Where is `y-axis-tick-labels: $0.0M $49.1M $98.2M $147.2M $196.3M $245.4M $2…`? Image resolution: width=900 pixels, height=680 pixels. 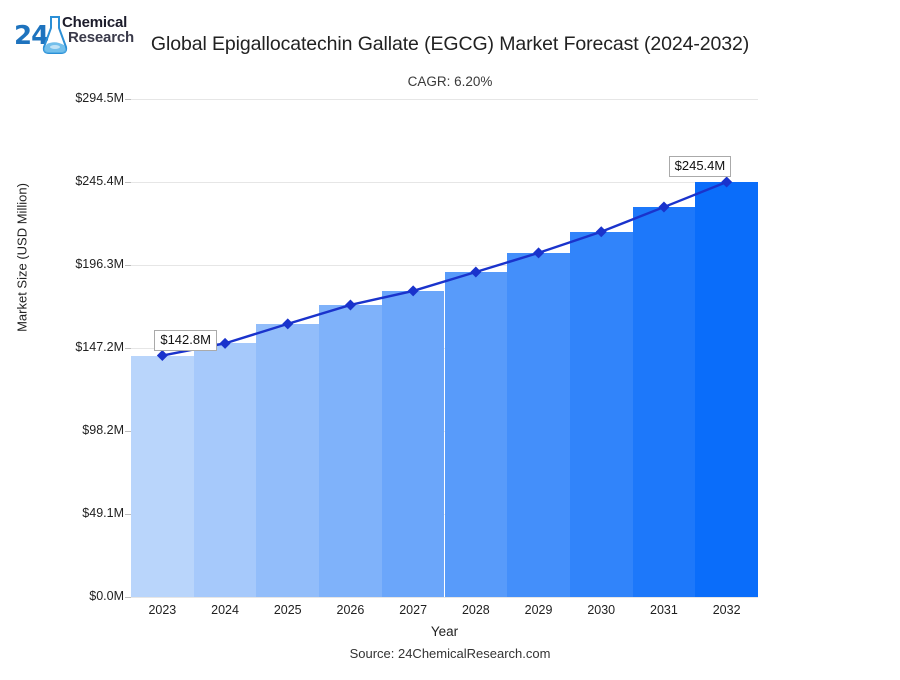
y-axis-tick-labels: $0.0M $49.1M $98.2M $147.2M $196.3M $245.4M $2… is located at coordinates (62, 347).